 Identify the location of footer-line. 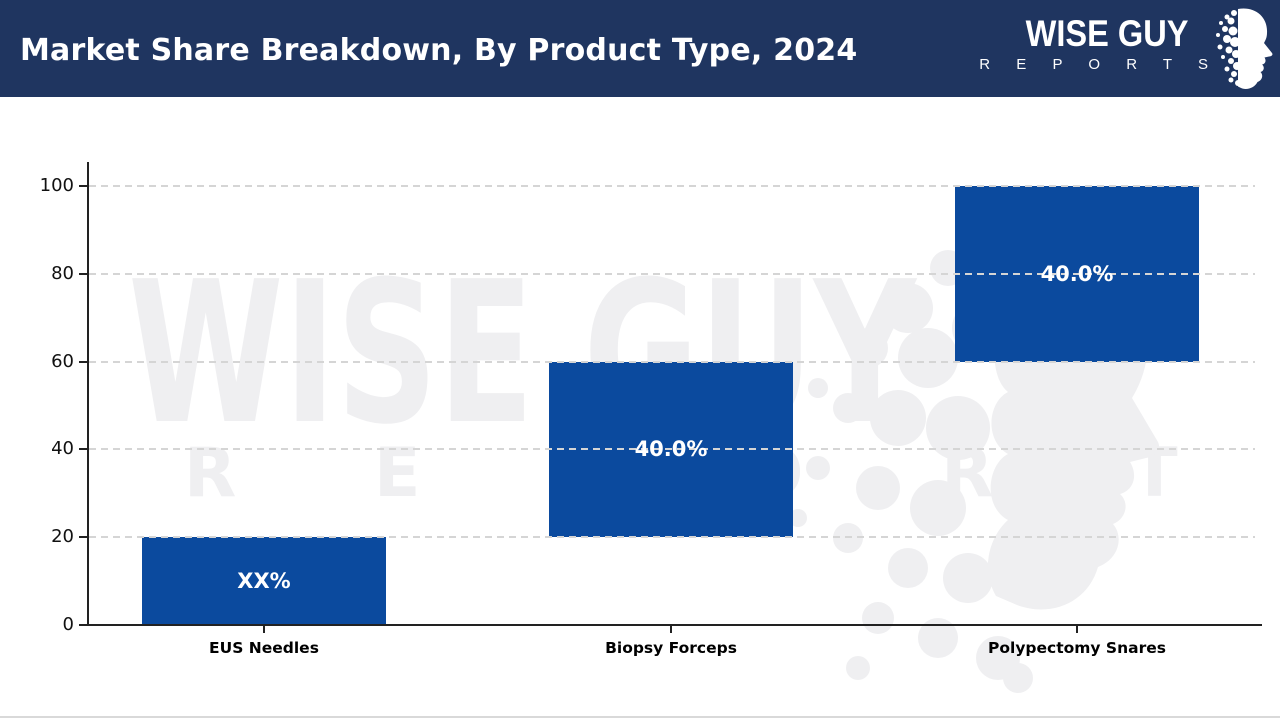
(640, 717).